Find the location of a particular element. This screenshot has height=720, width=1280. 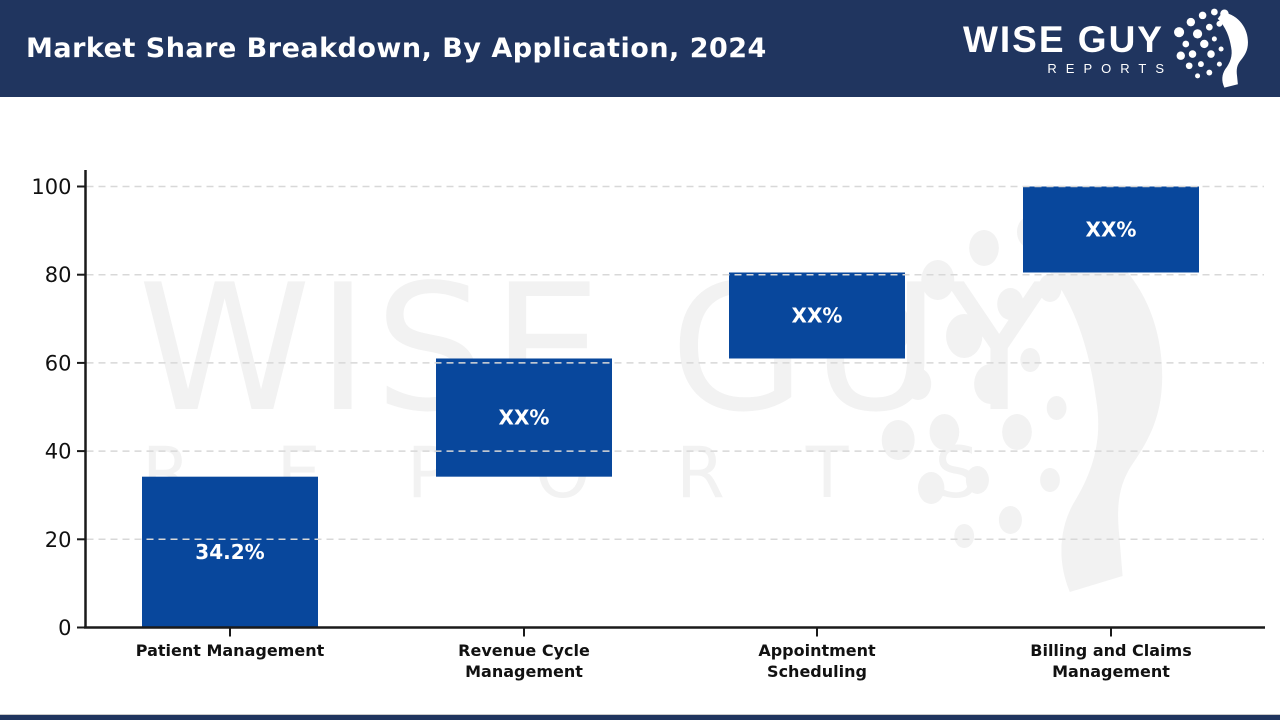

y-tick-label: 40 is located at coordinates (58, 452).